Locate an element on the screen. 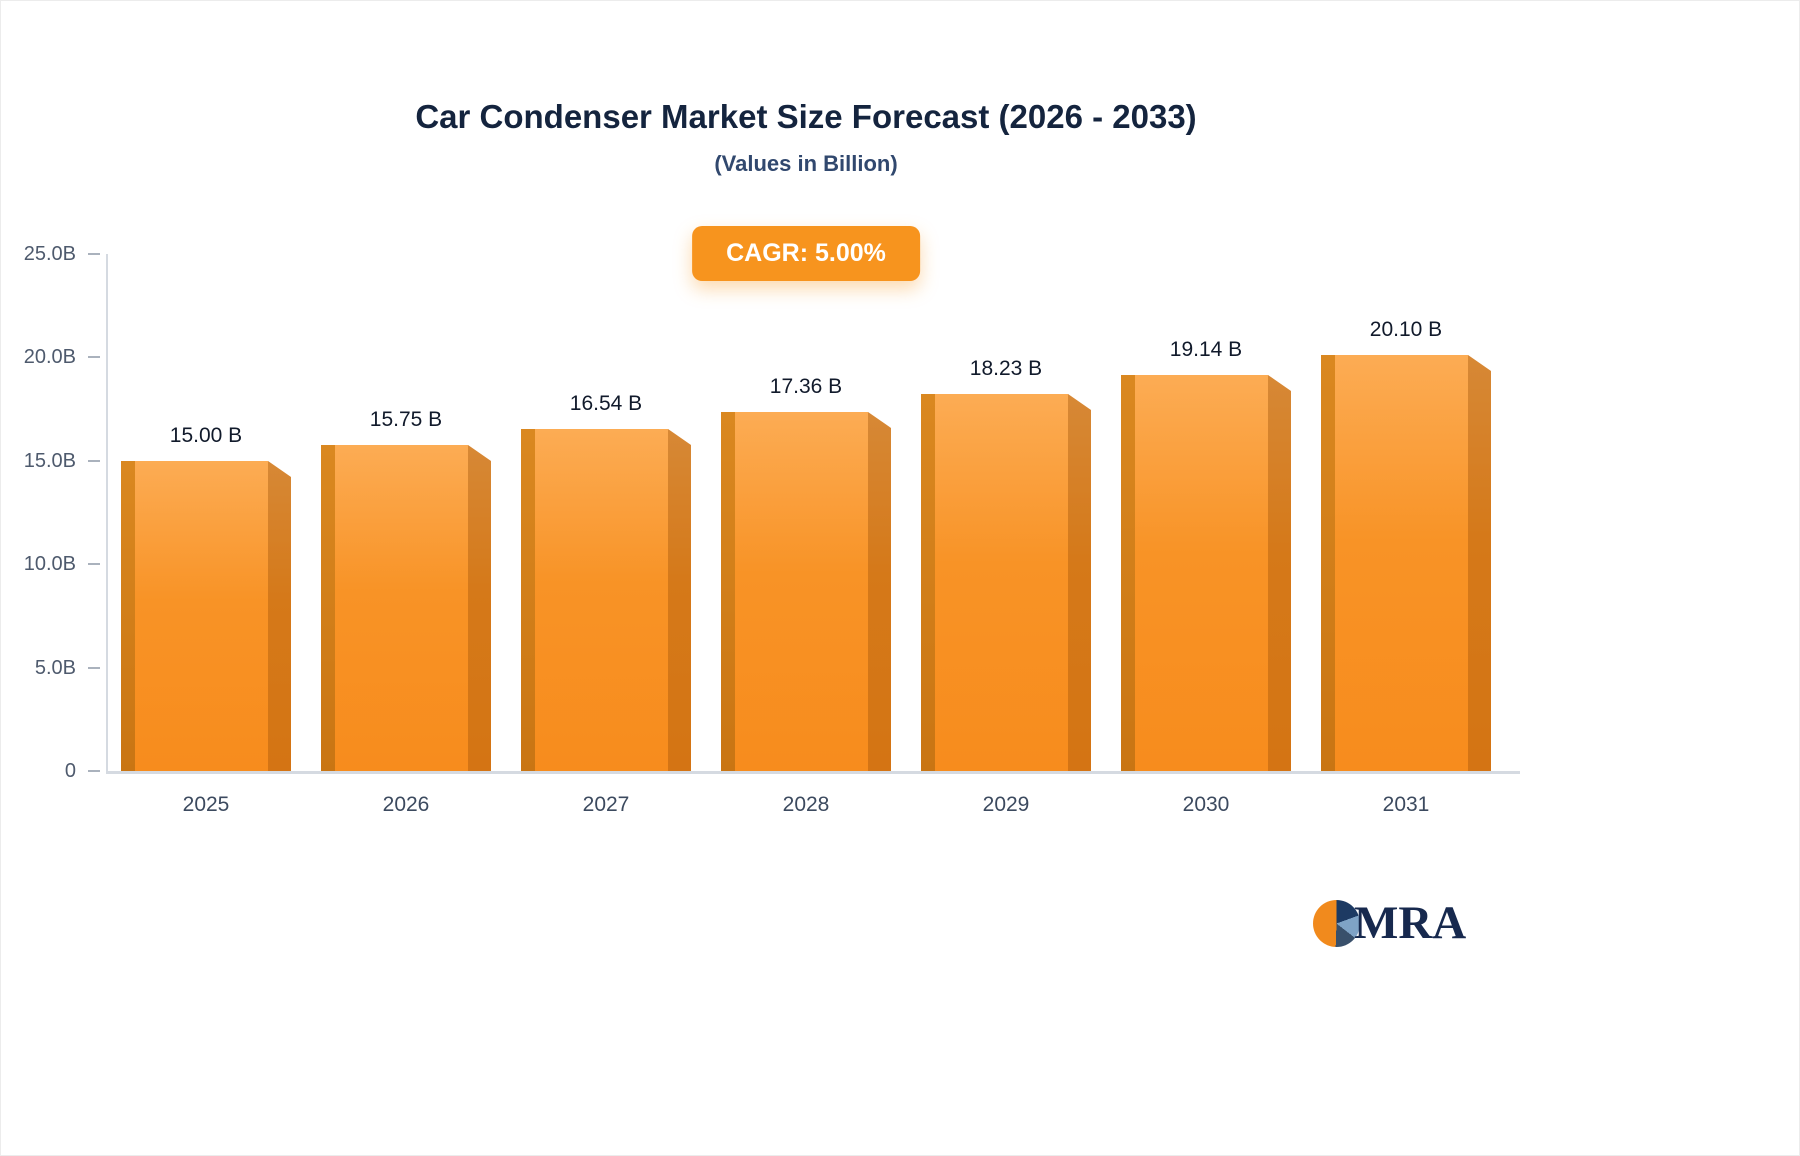 This screenshot has height=1156, width=1800. pie-logo-icon is located at coordinates (1336, 923).